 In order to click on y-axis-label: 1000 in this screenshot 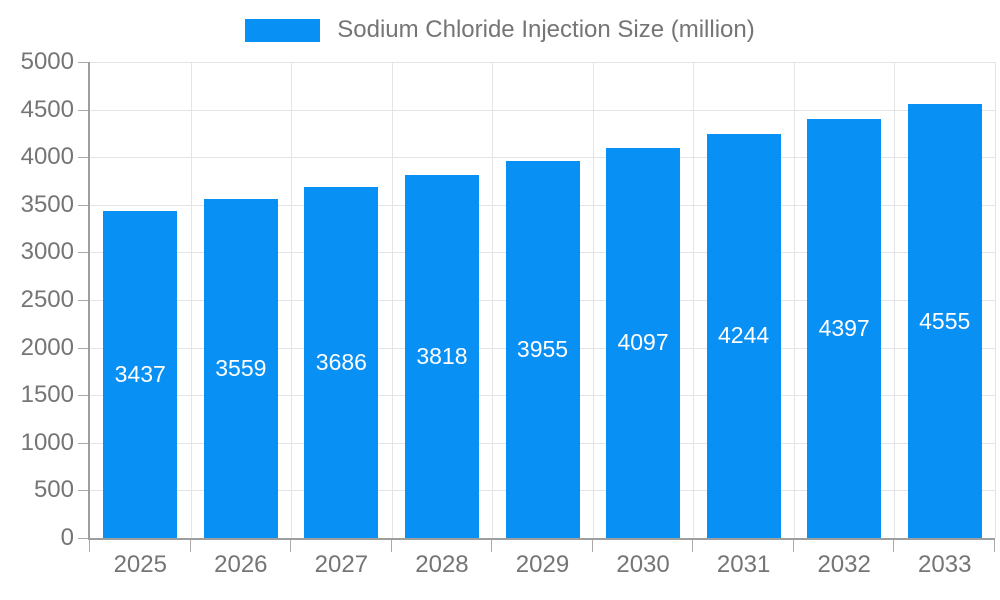, I will do `click(47, 442)`.